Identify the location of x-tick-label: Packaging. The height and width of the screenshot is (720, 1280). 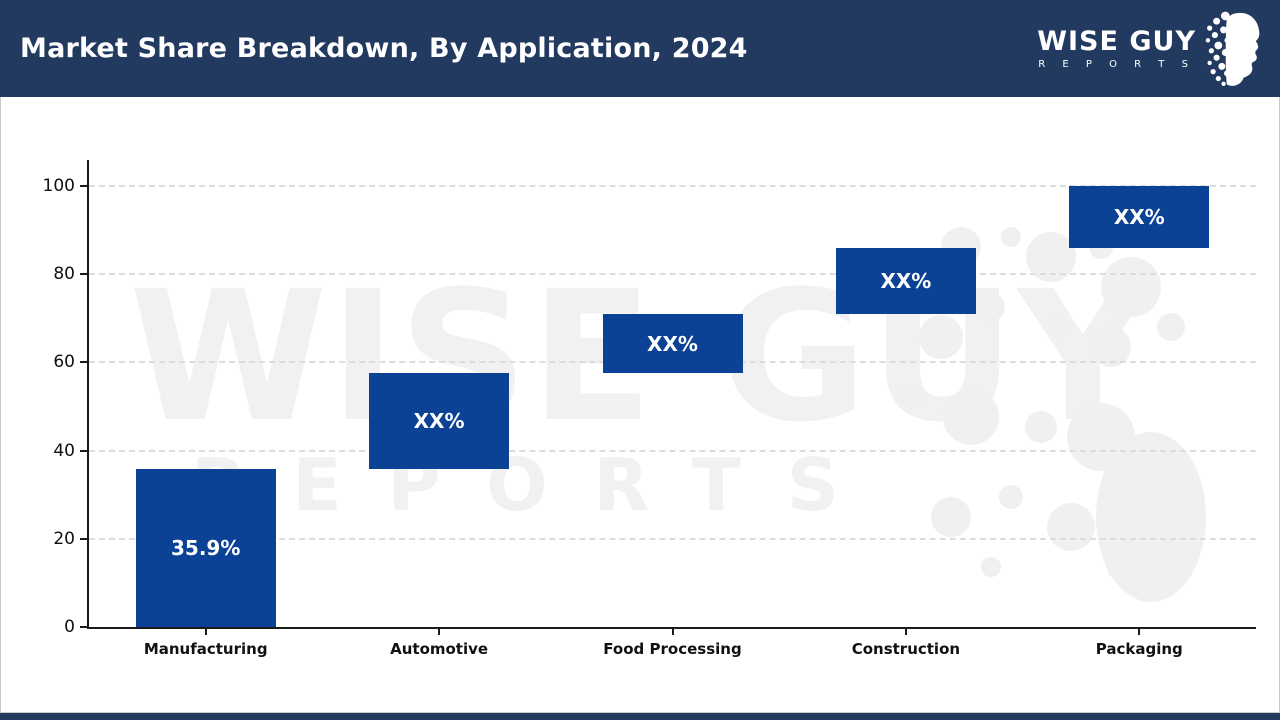
(1139, 649).